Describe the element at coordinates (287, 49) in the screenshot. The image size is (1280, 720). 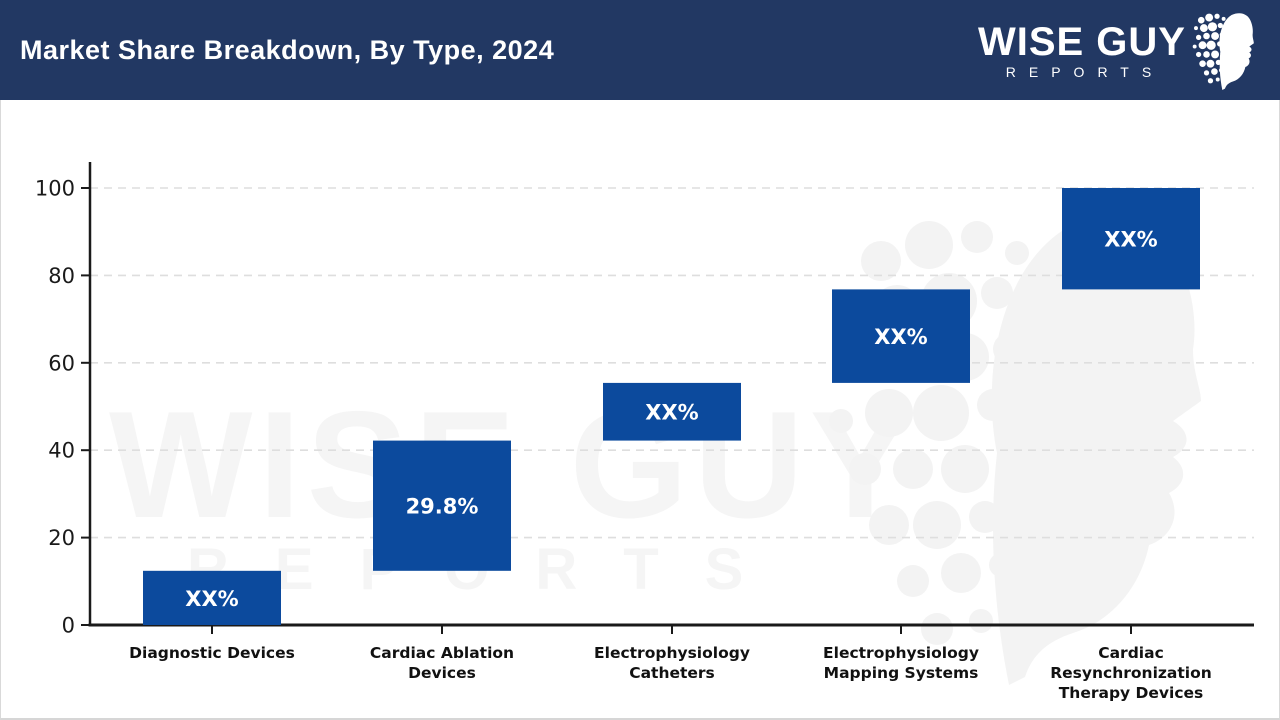
I see `page-title: Market Share Breakdown, By Type, 2024` at that location.